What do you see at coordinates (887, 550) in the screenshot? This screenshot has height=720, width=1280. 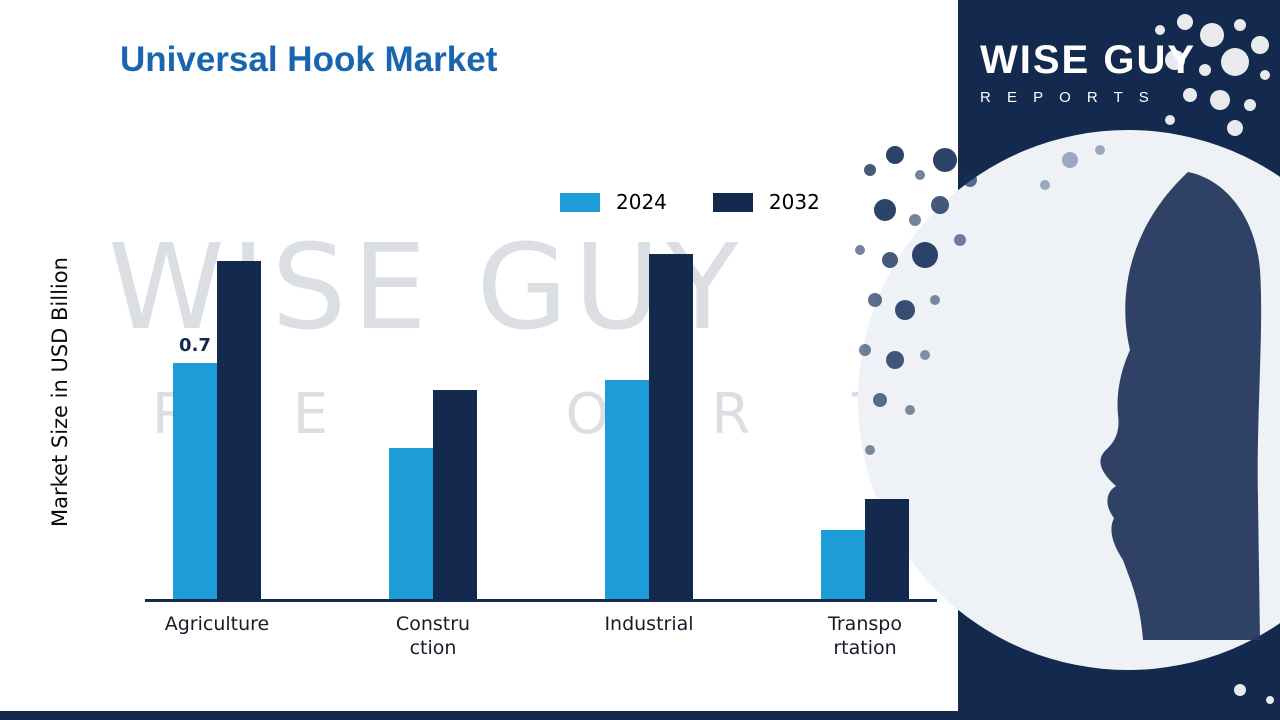 I see `bar-2032-transportation` at bounding box center [887, 550].